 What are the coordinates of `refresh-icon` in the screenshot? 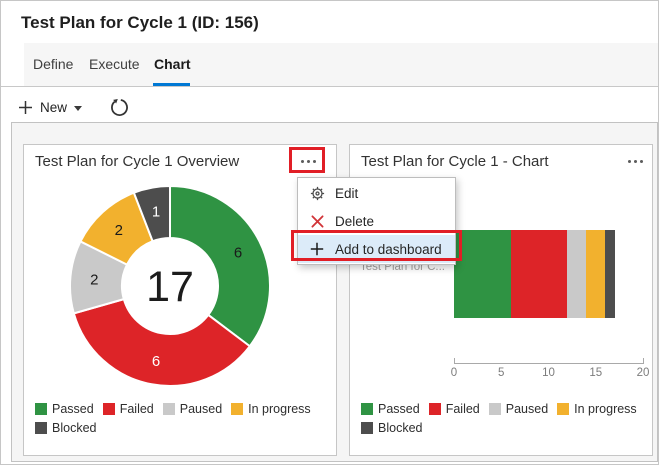 It's located at (119, 110).